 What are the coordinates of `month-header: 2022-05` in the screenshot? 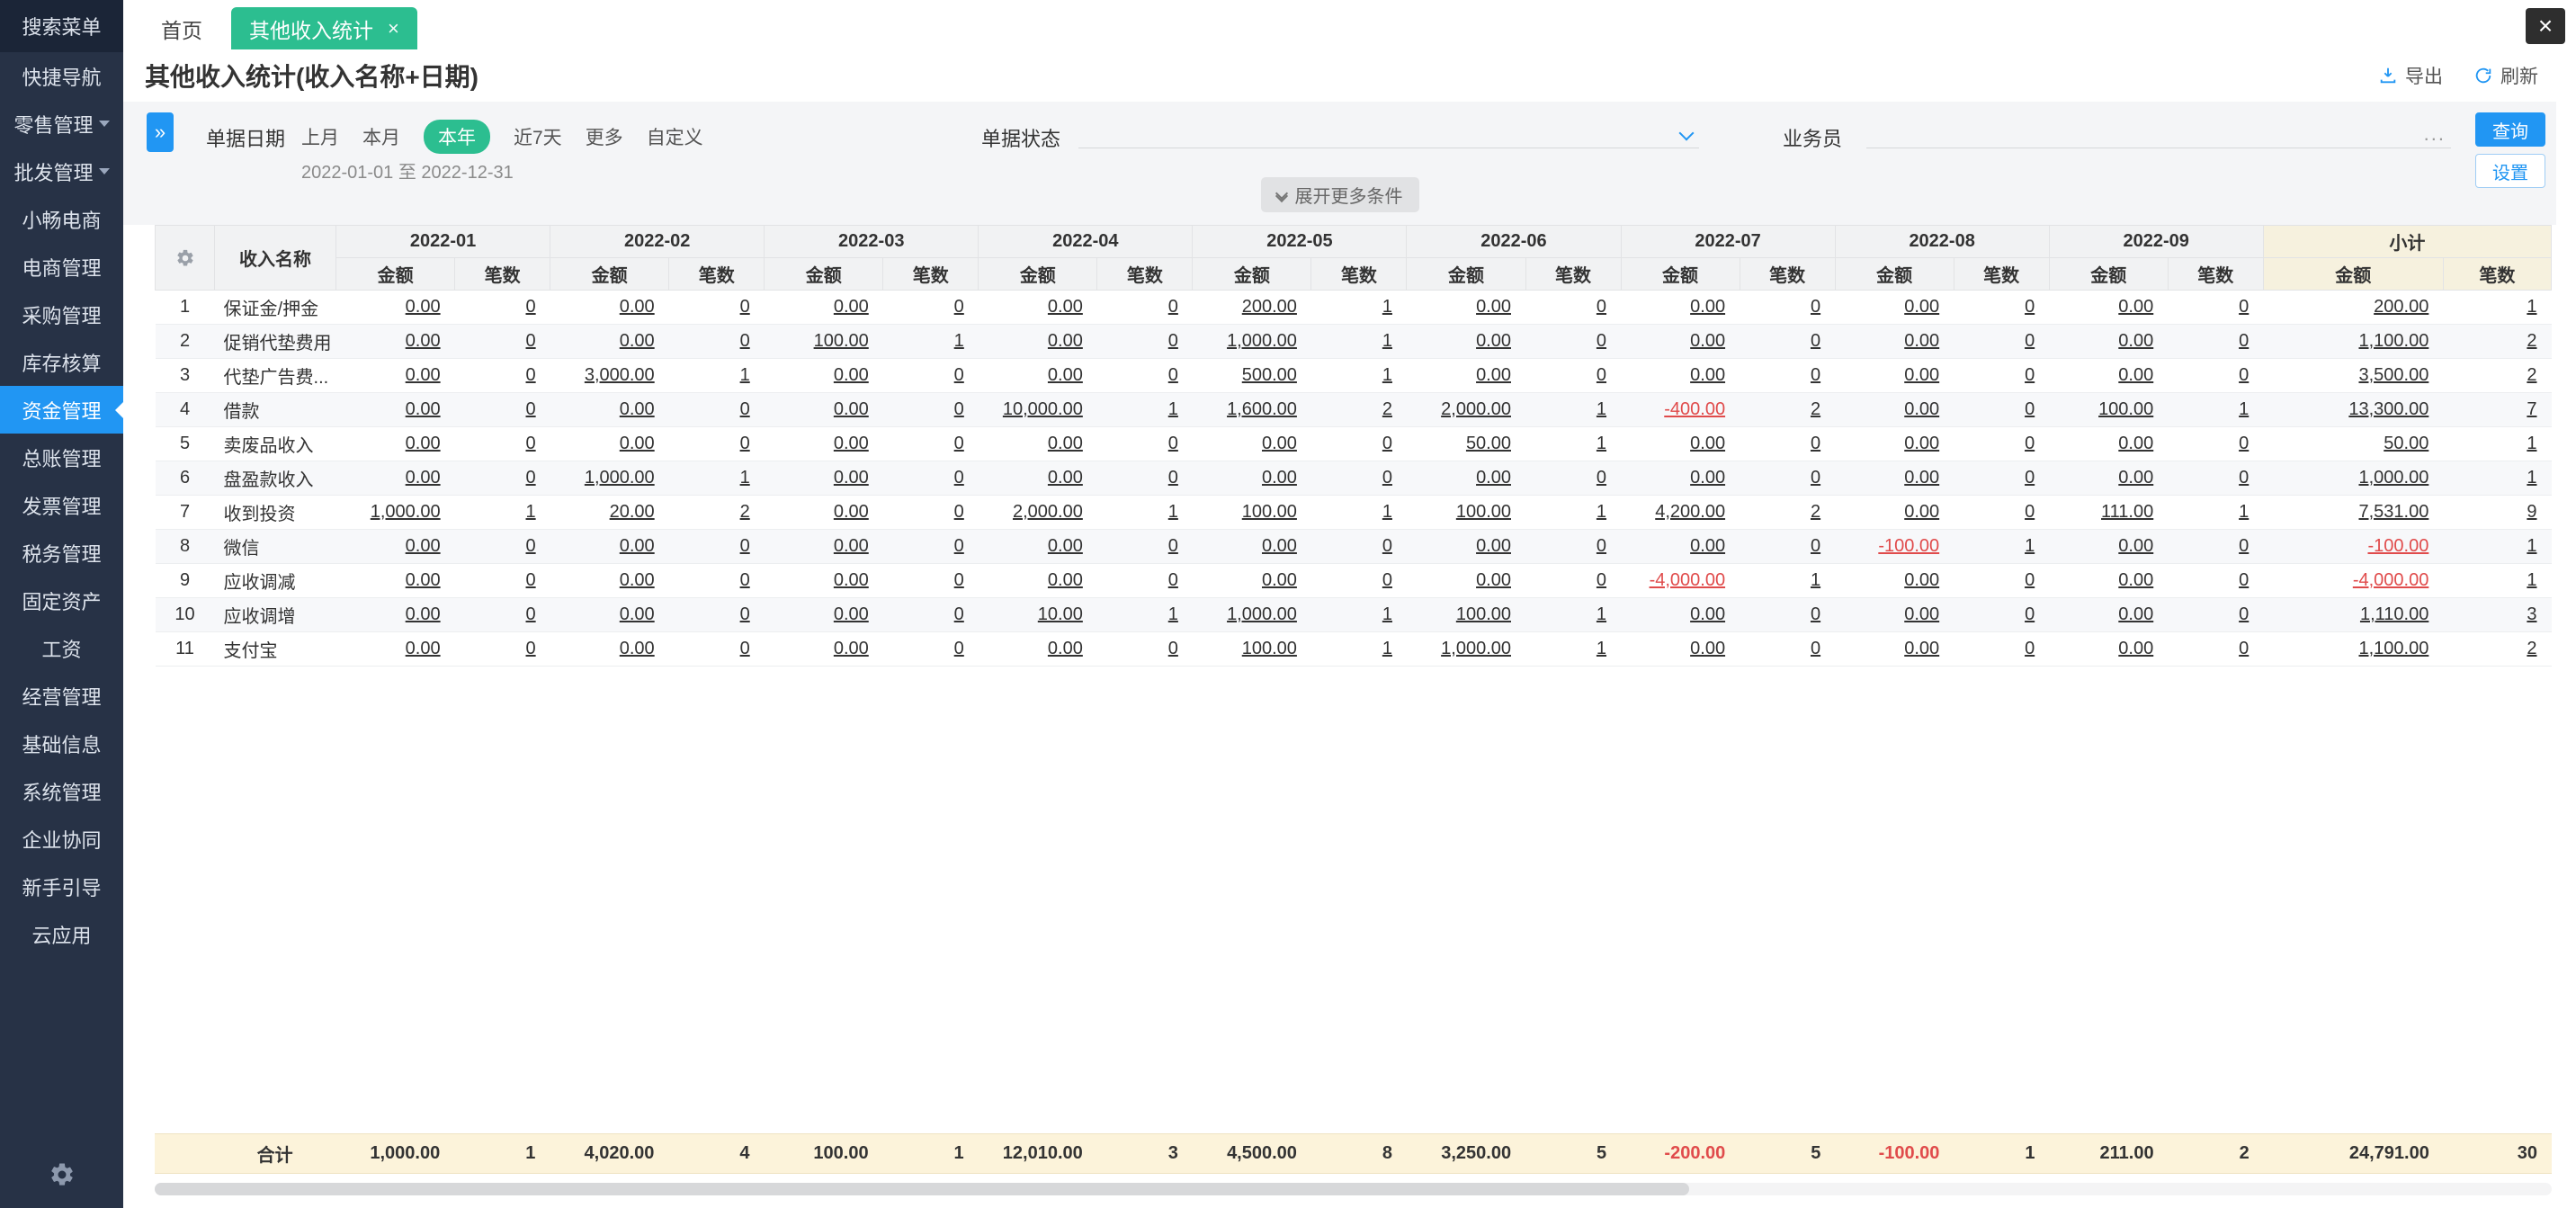 It's located at (1300, 241).